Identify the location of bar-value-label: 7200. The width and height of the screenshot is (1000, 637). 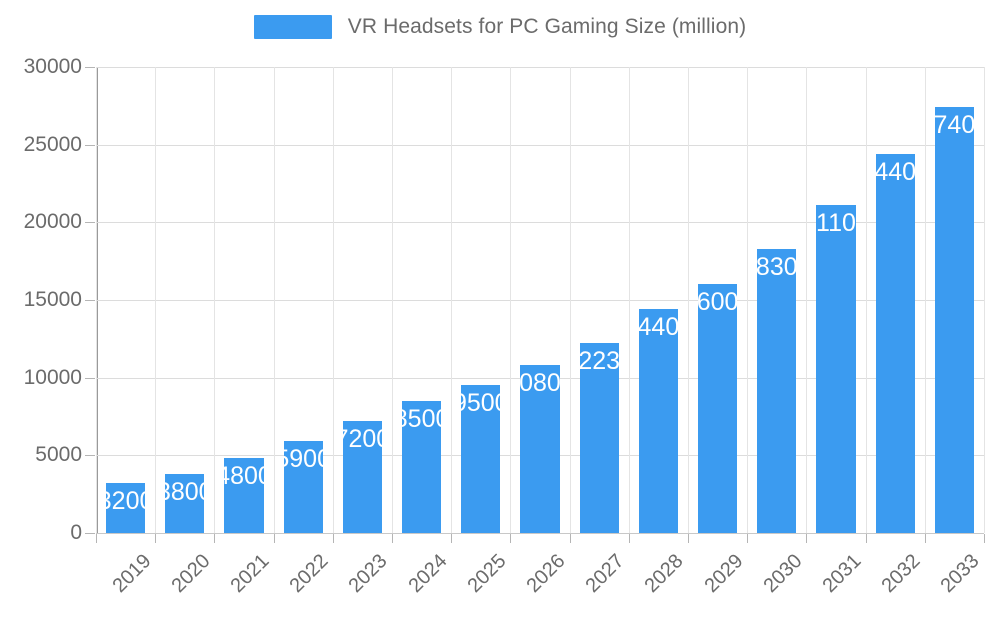
(362, 439).